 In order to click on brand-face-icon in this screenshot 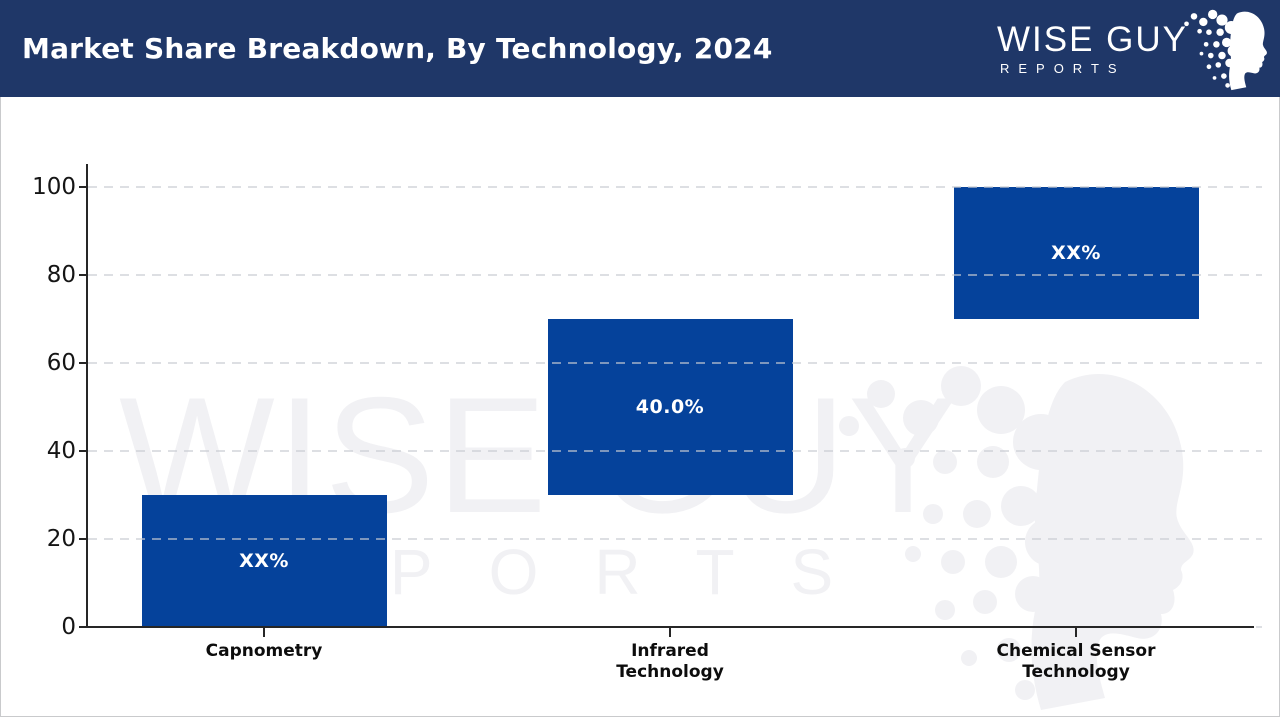, I will do `click(1225, 49)`.